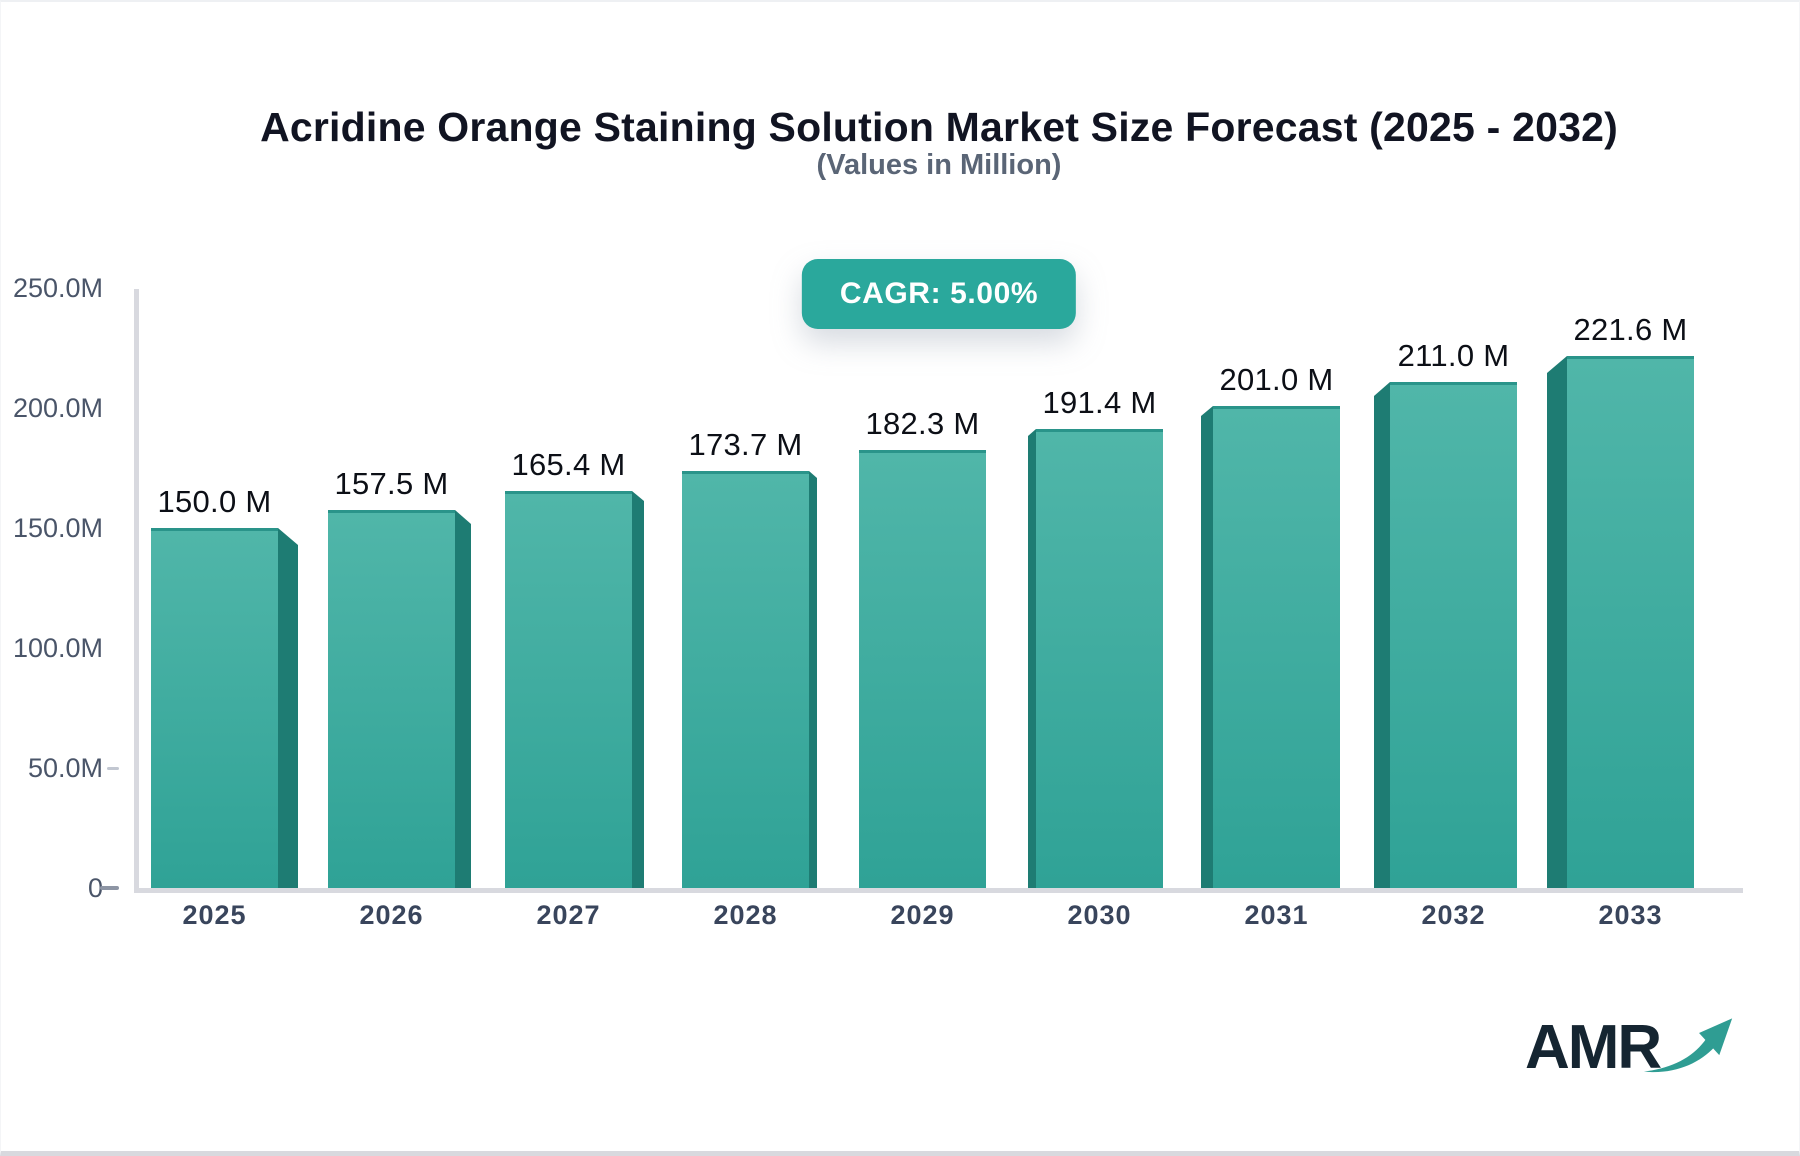  I want to click on cagr-badge: CAGR: 5.00%, so click(939, 294).